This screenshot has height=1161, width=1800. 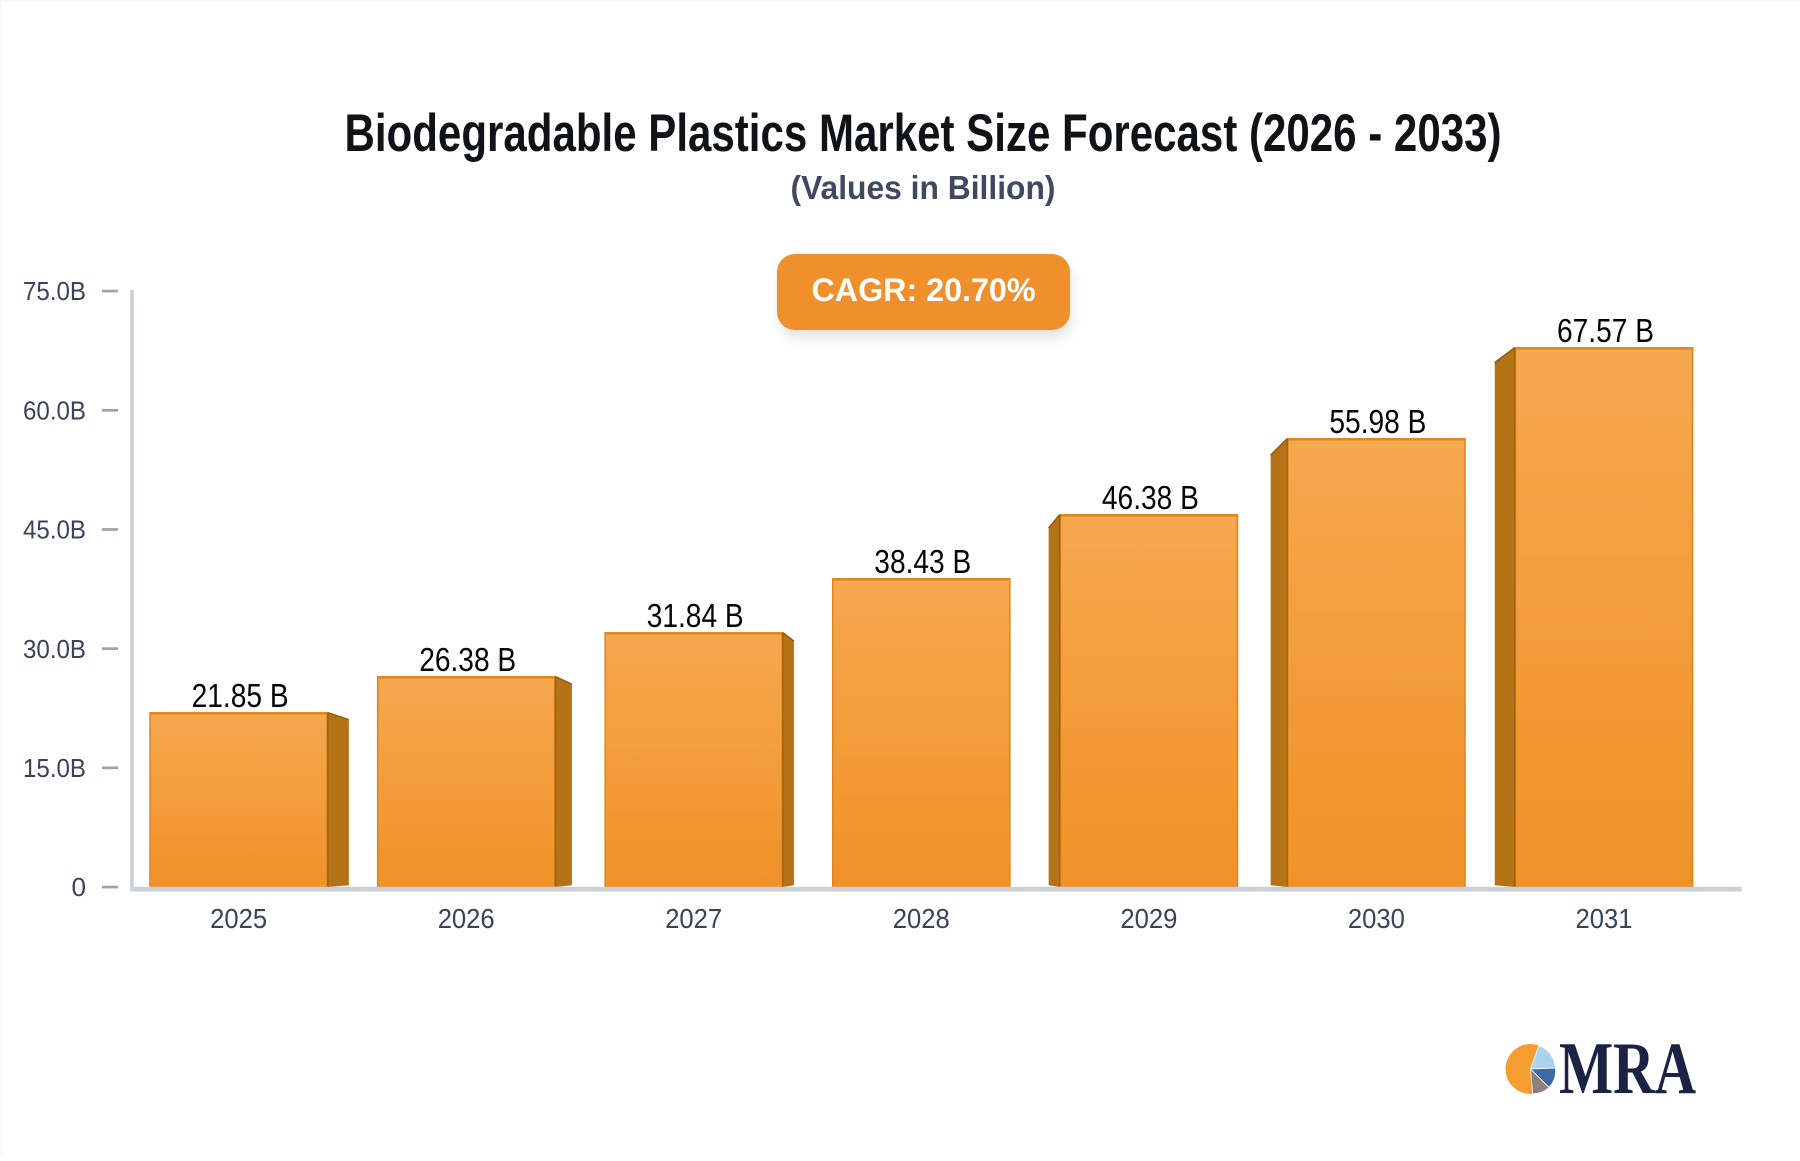 I want to click on svg-text: 45.0B, so click(x=54, y=531).